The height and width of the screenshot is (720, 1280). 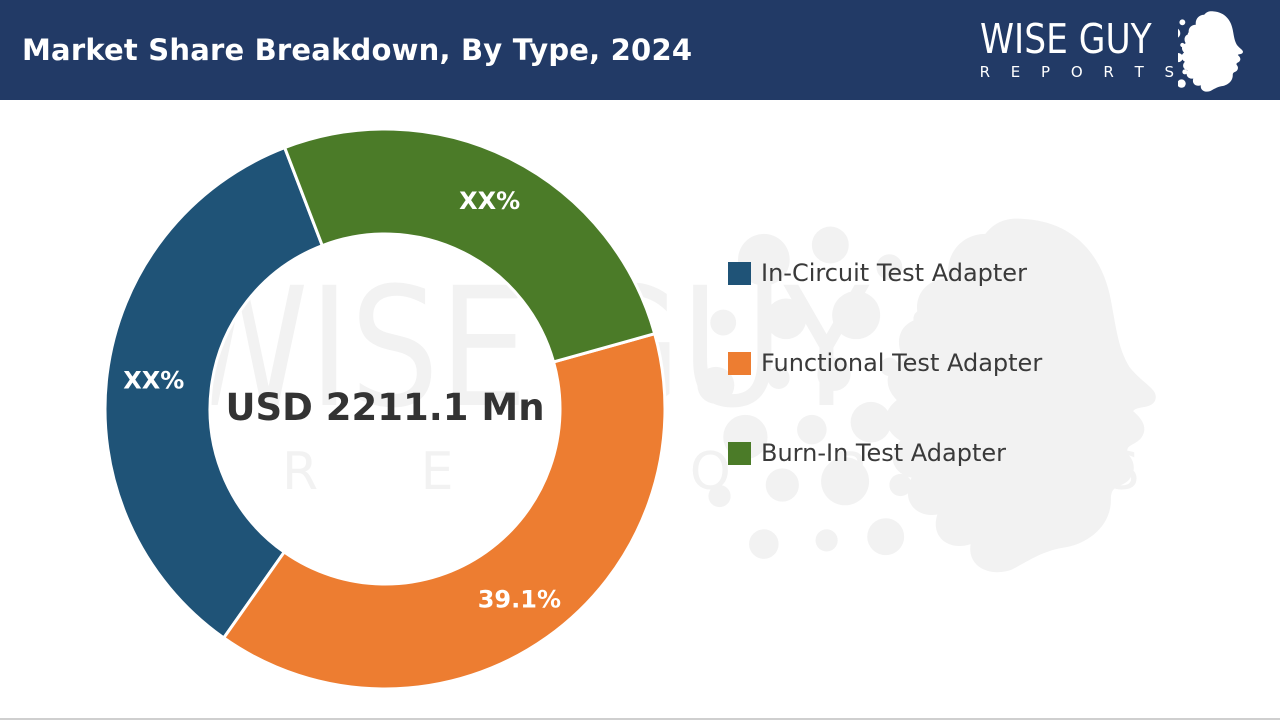 What do you see at coordinates (739, 273) in the screenshot?
I see `legend-swatch-blue` at bounding box center [739, 273].